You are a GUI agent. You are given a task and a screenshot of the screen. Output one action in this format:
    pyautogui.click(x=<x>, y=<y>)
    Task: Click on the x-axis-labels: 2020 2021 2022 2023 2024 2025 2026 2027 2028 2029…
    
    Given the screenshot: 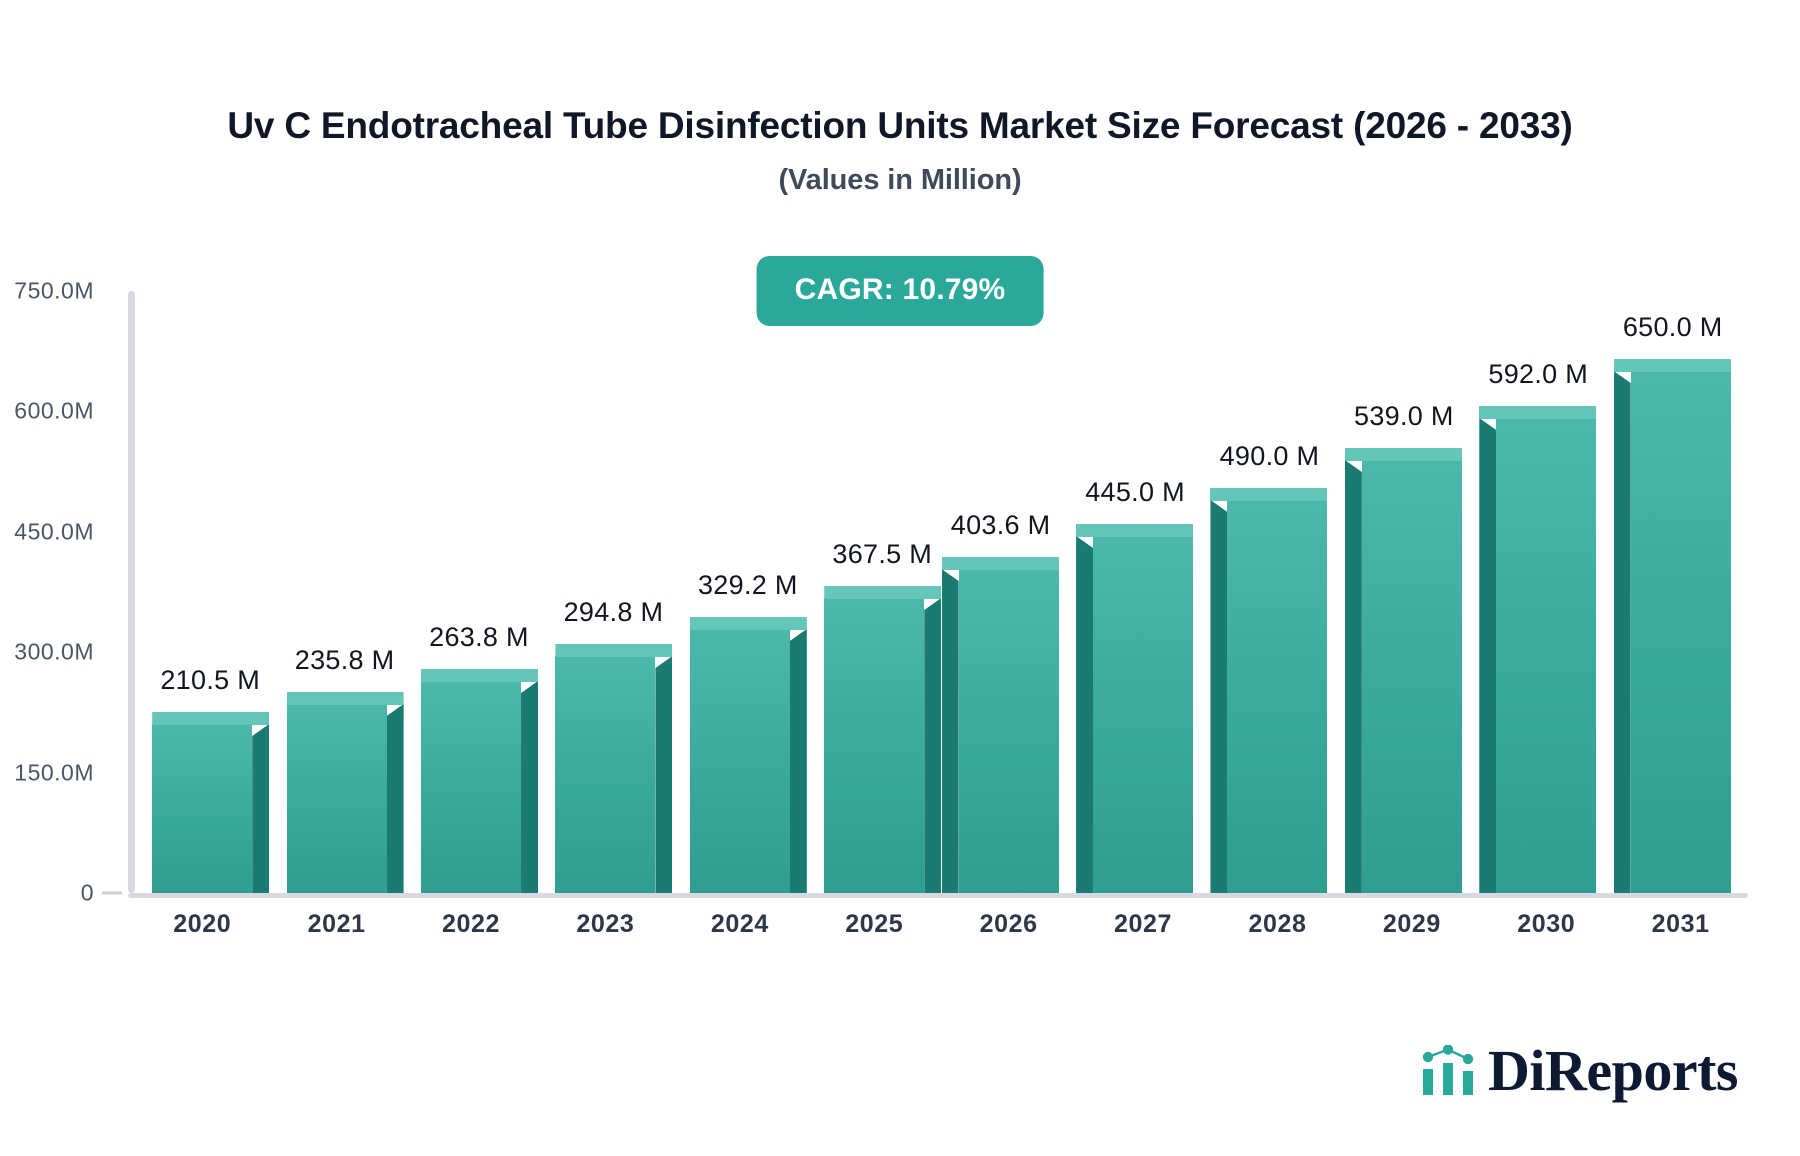 What is the action you would take?
    pyautogui.click(x=941, y=924)
    